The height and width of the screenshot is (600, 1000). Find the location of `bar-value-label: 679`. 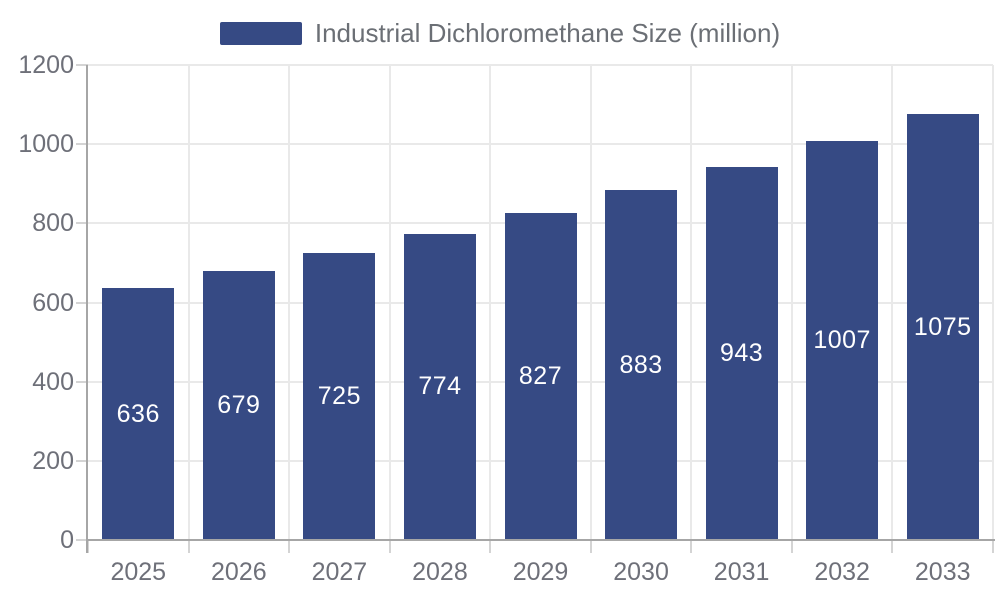

bar-value-label: 679 is located at coordinates (239, 405).